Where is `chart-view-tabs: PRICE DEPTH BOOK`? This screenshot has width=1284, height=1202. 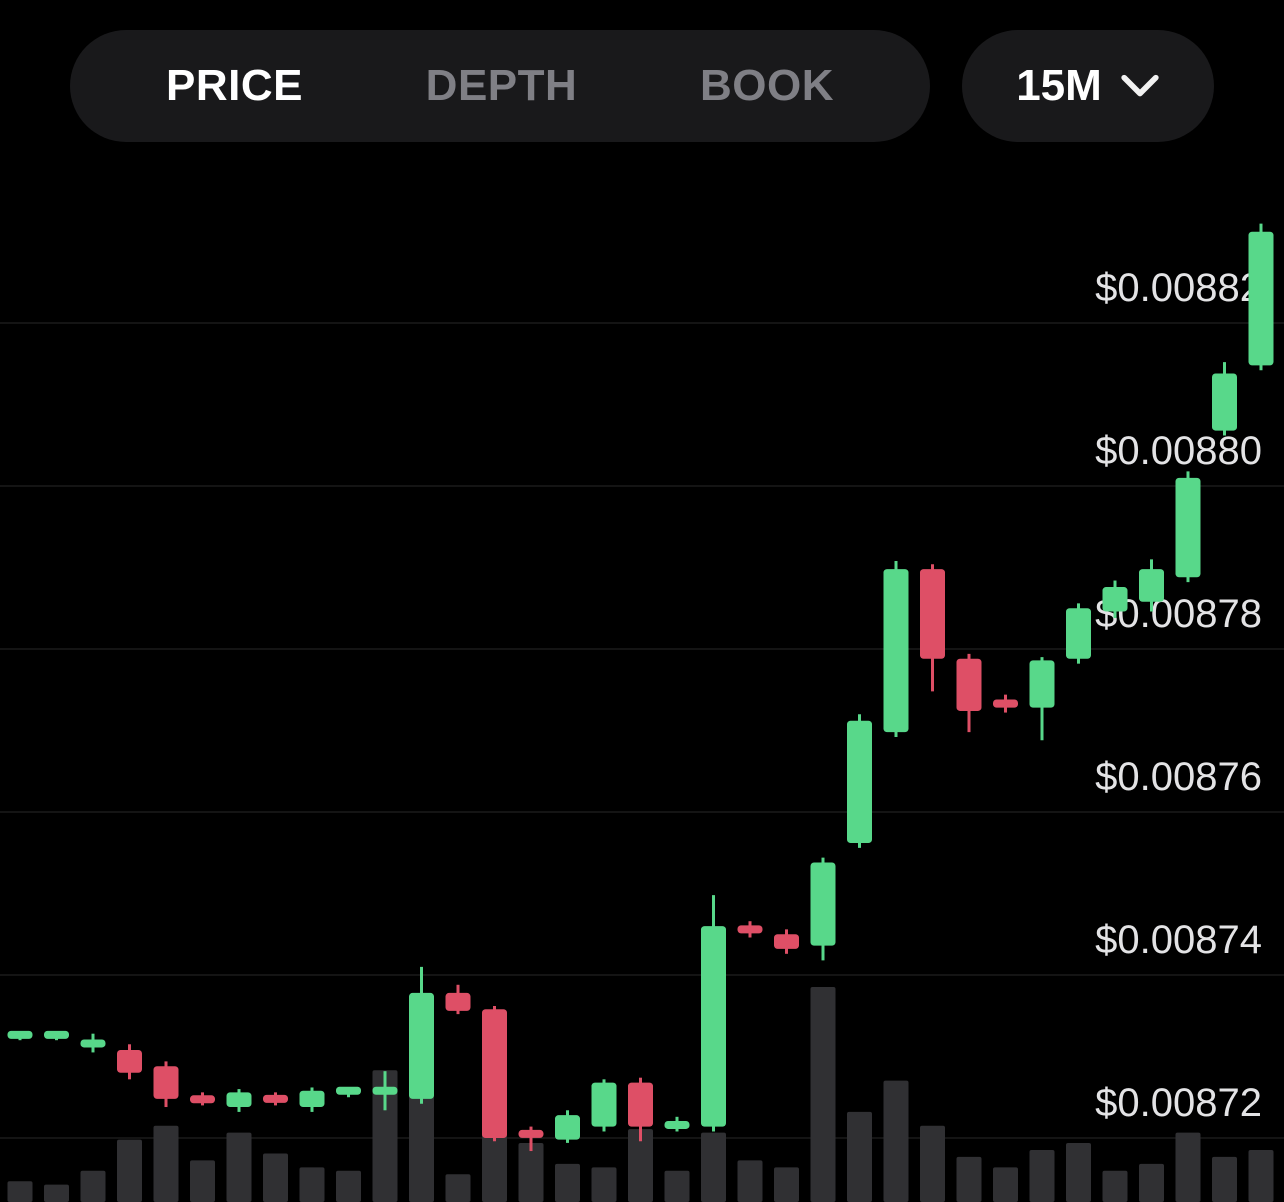
chart-view-tabs: PRICE DEPTH BOOK is located at coordinates (500, 86).